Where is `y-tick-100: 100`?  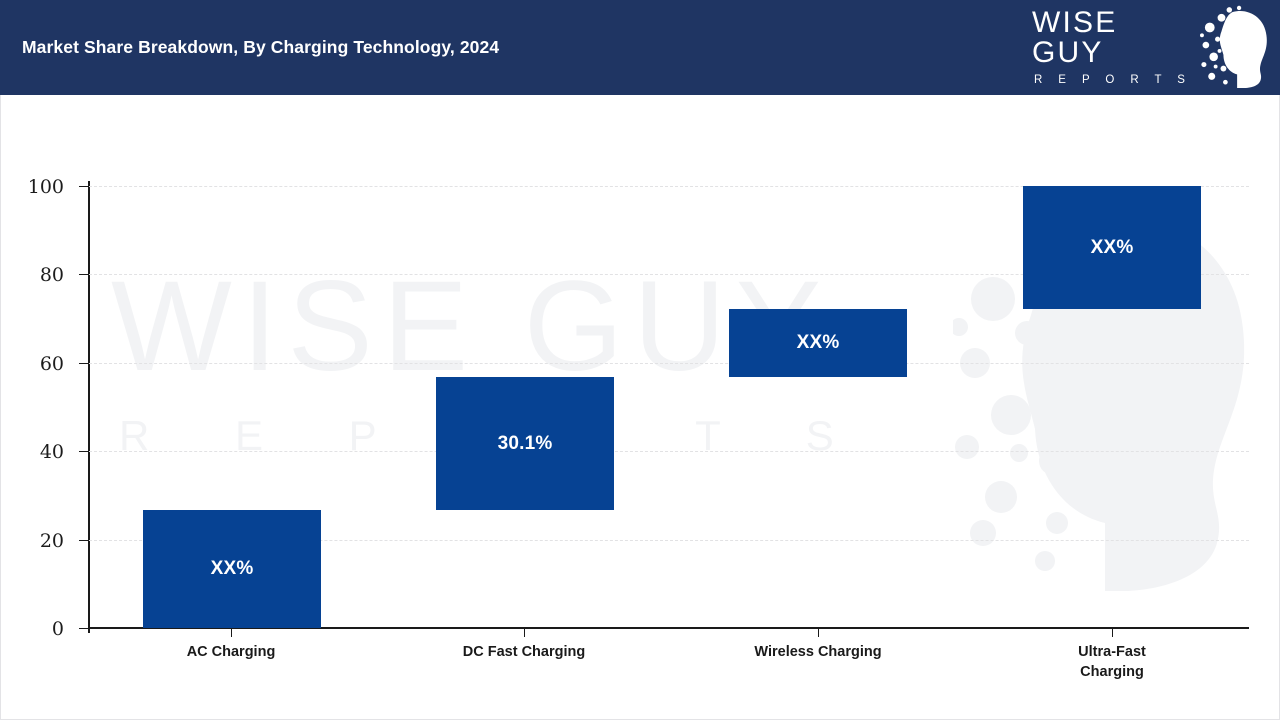 y-tick-100: 100 is located at coordinates (58, 187).